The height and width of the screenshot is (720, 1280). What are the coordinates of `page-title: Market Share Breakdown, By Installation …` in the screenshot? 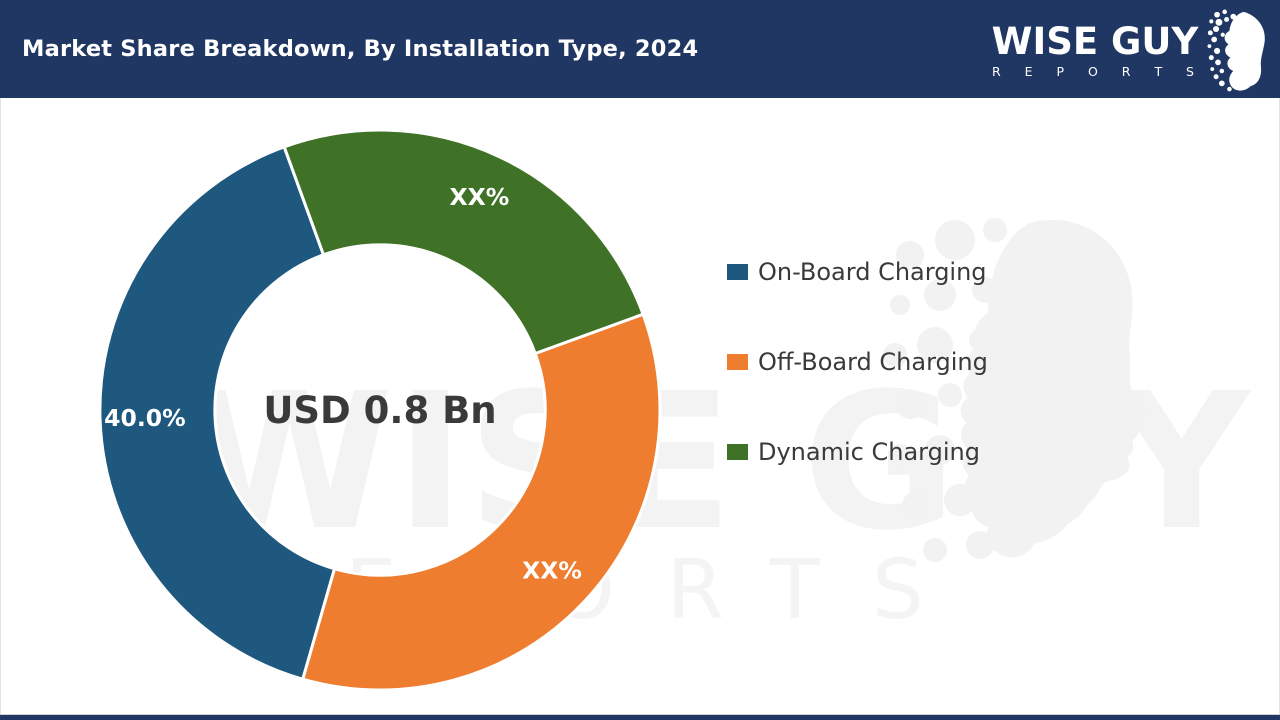 It's located at (360, 49).